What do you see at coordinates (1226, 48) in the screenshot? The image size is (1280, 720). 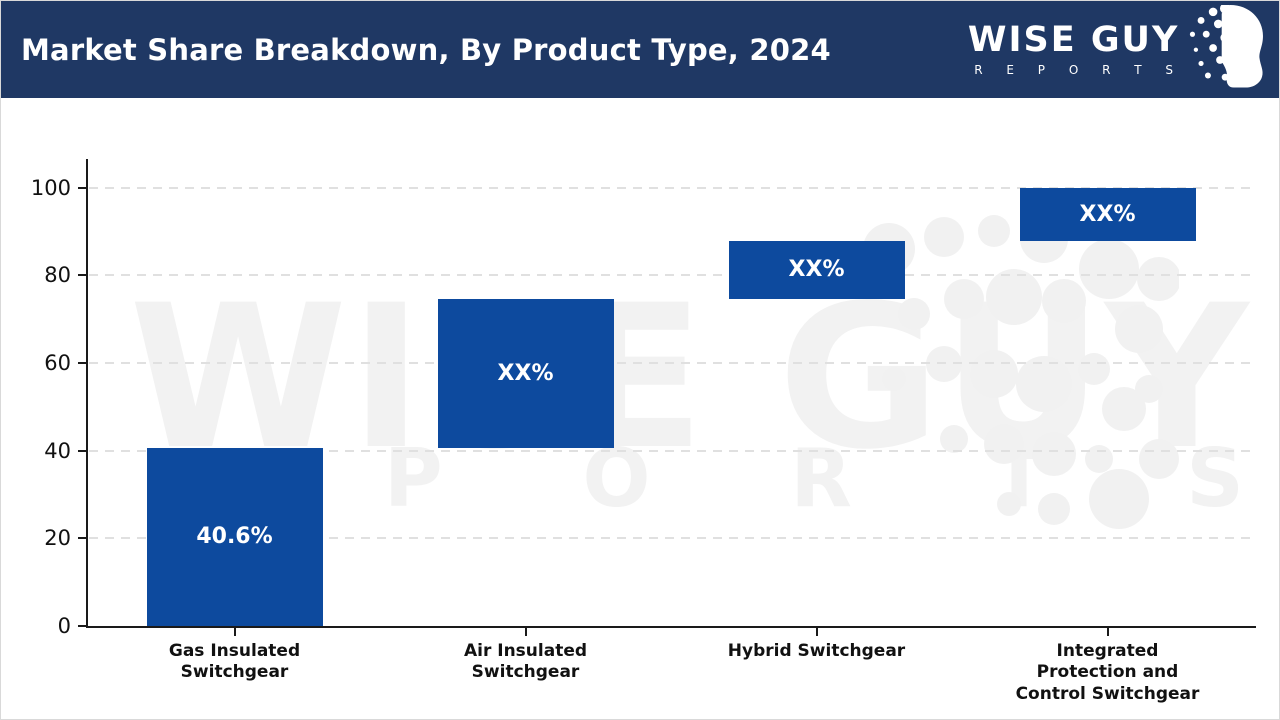 I see `wiseguy-face-icon` at bounding box center [1226, 48].